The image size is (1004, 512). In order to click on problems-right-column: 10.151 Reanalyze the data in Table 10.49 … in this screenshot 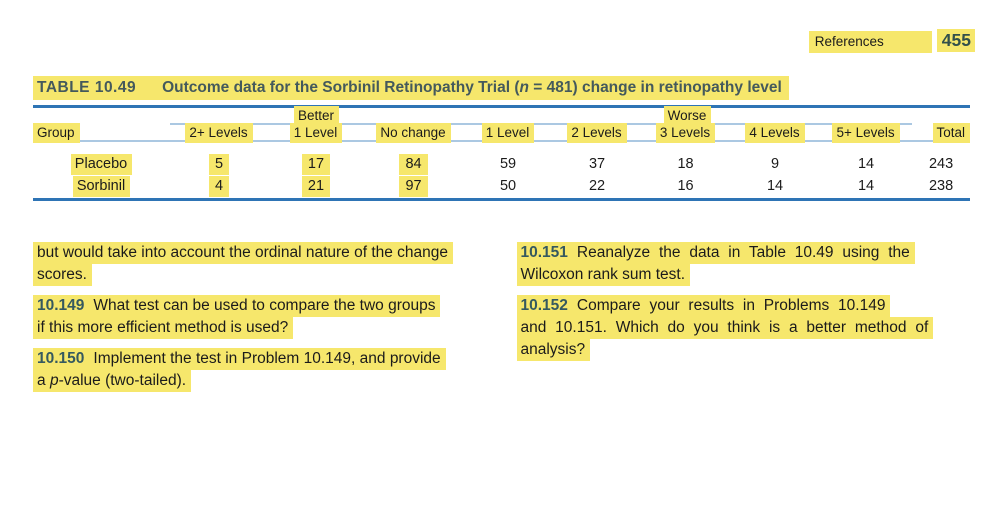, I will do `click(751, 321)`.